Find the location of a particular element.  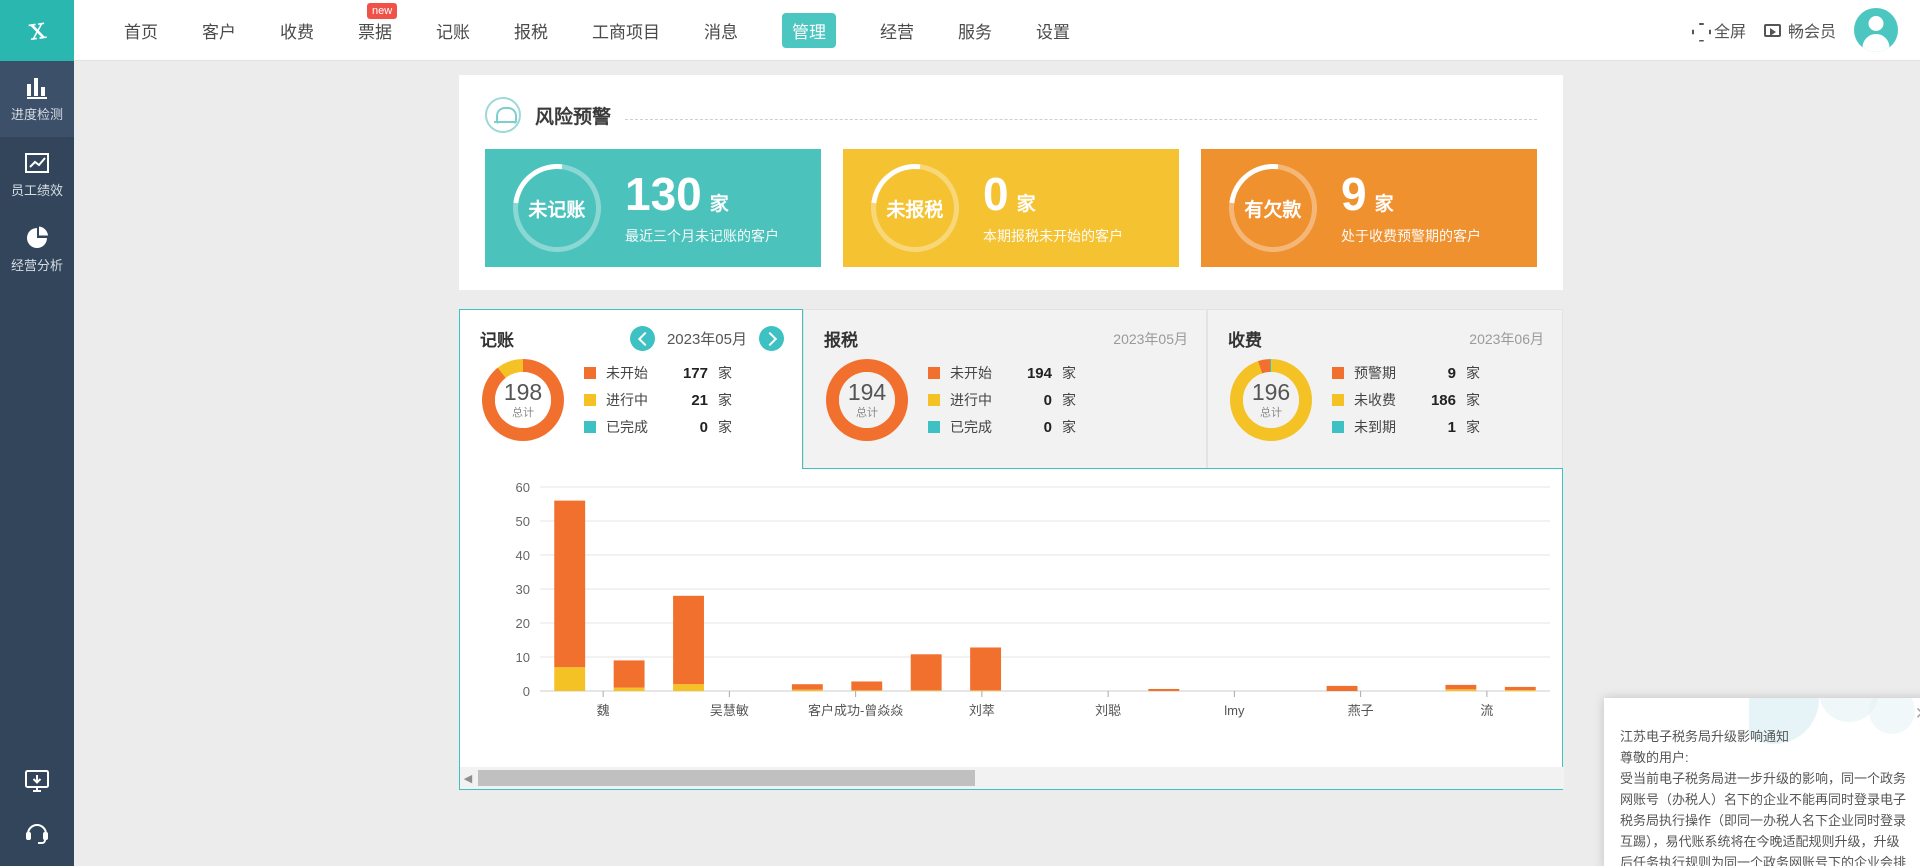

chevron-left-icon is located at coordinates (642, 338).